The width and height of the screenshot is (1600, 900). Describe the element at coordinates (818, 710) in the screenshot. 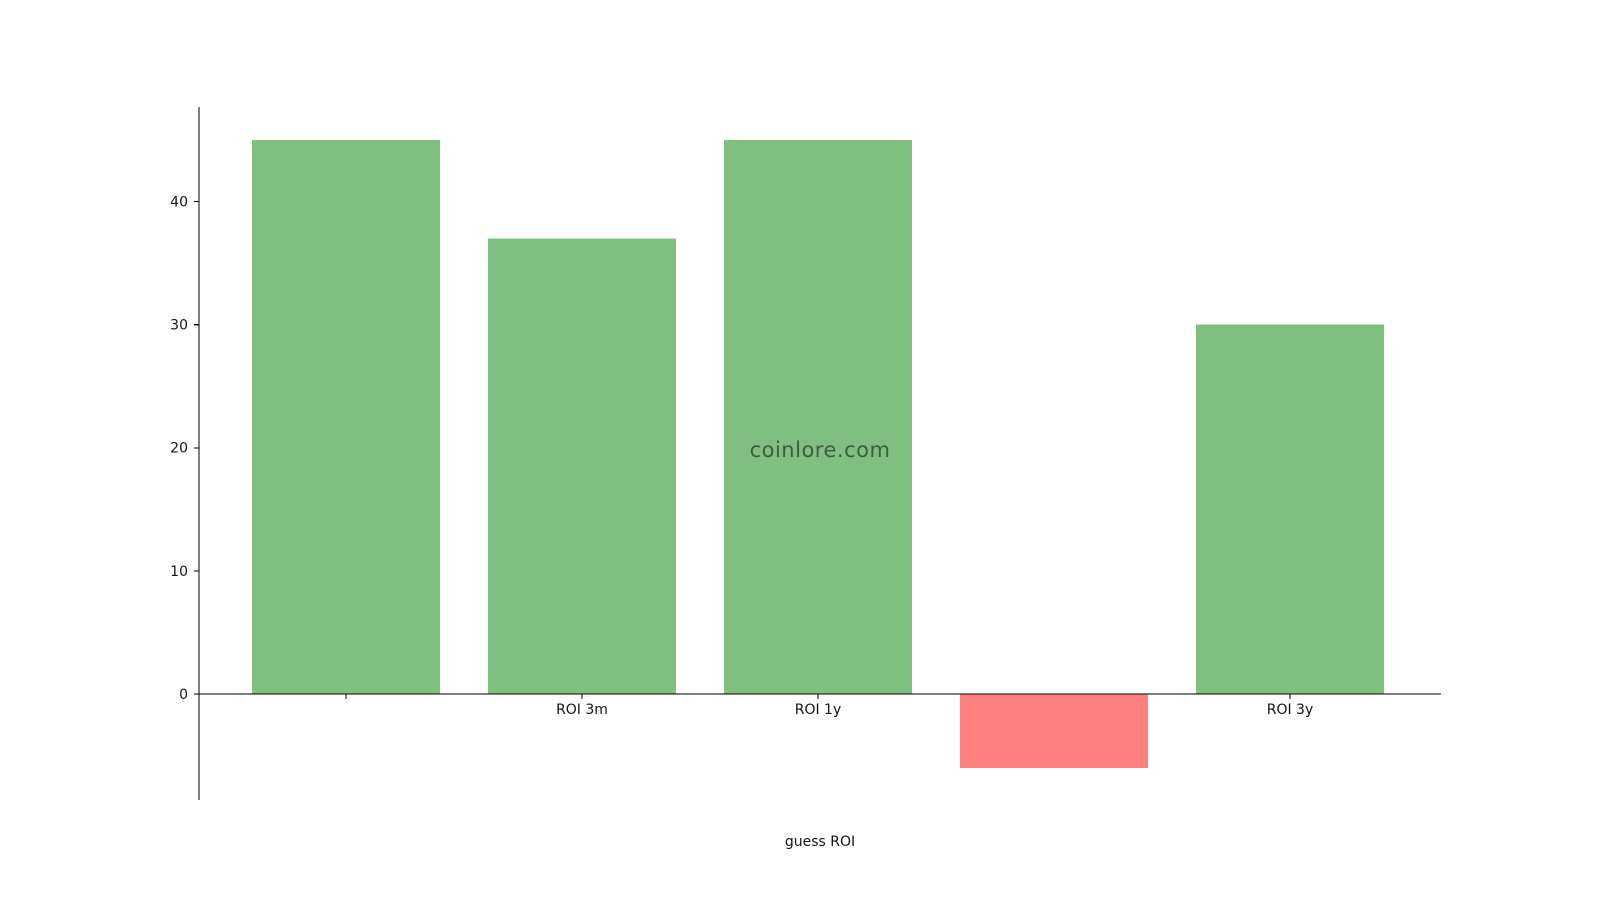

I see `x-tick-label: ROI 1y` at that location.